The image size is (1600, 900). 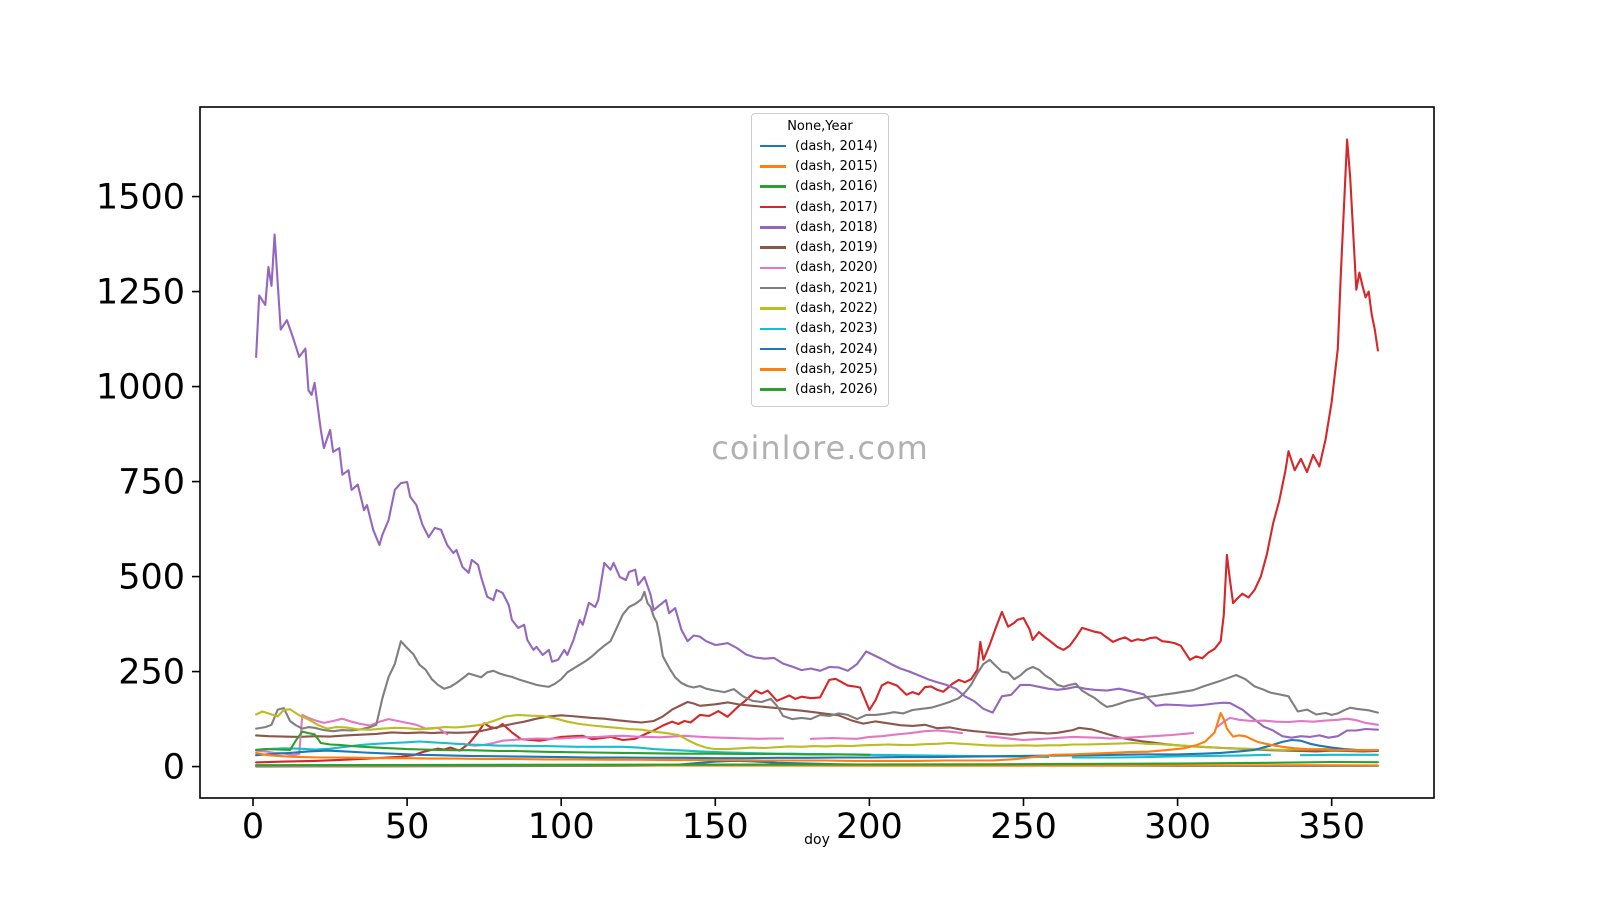 I want to click on legend-item-label: (dash, 2019), so click(x=836, y=248).